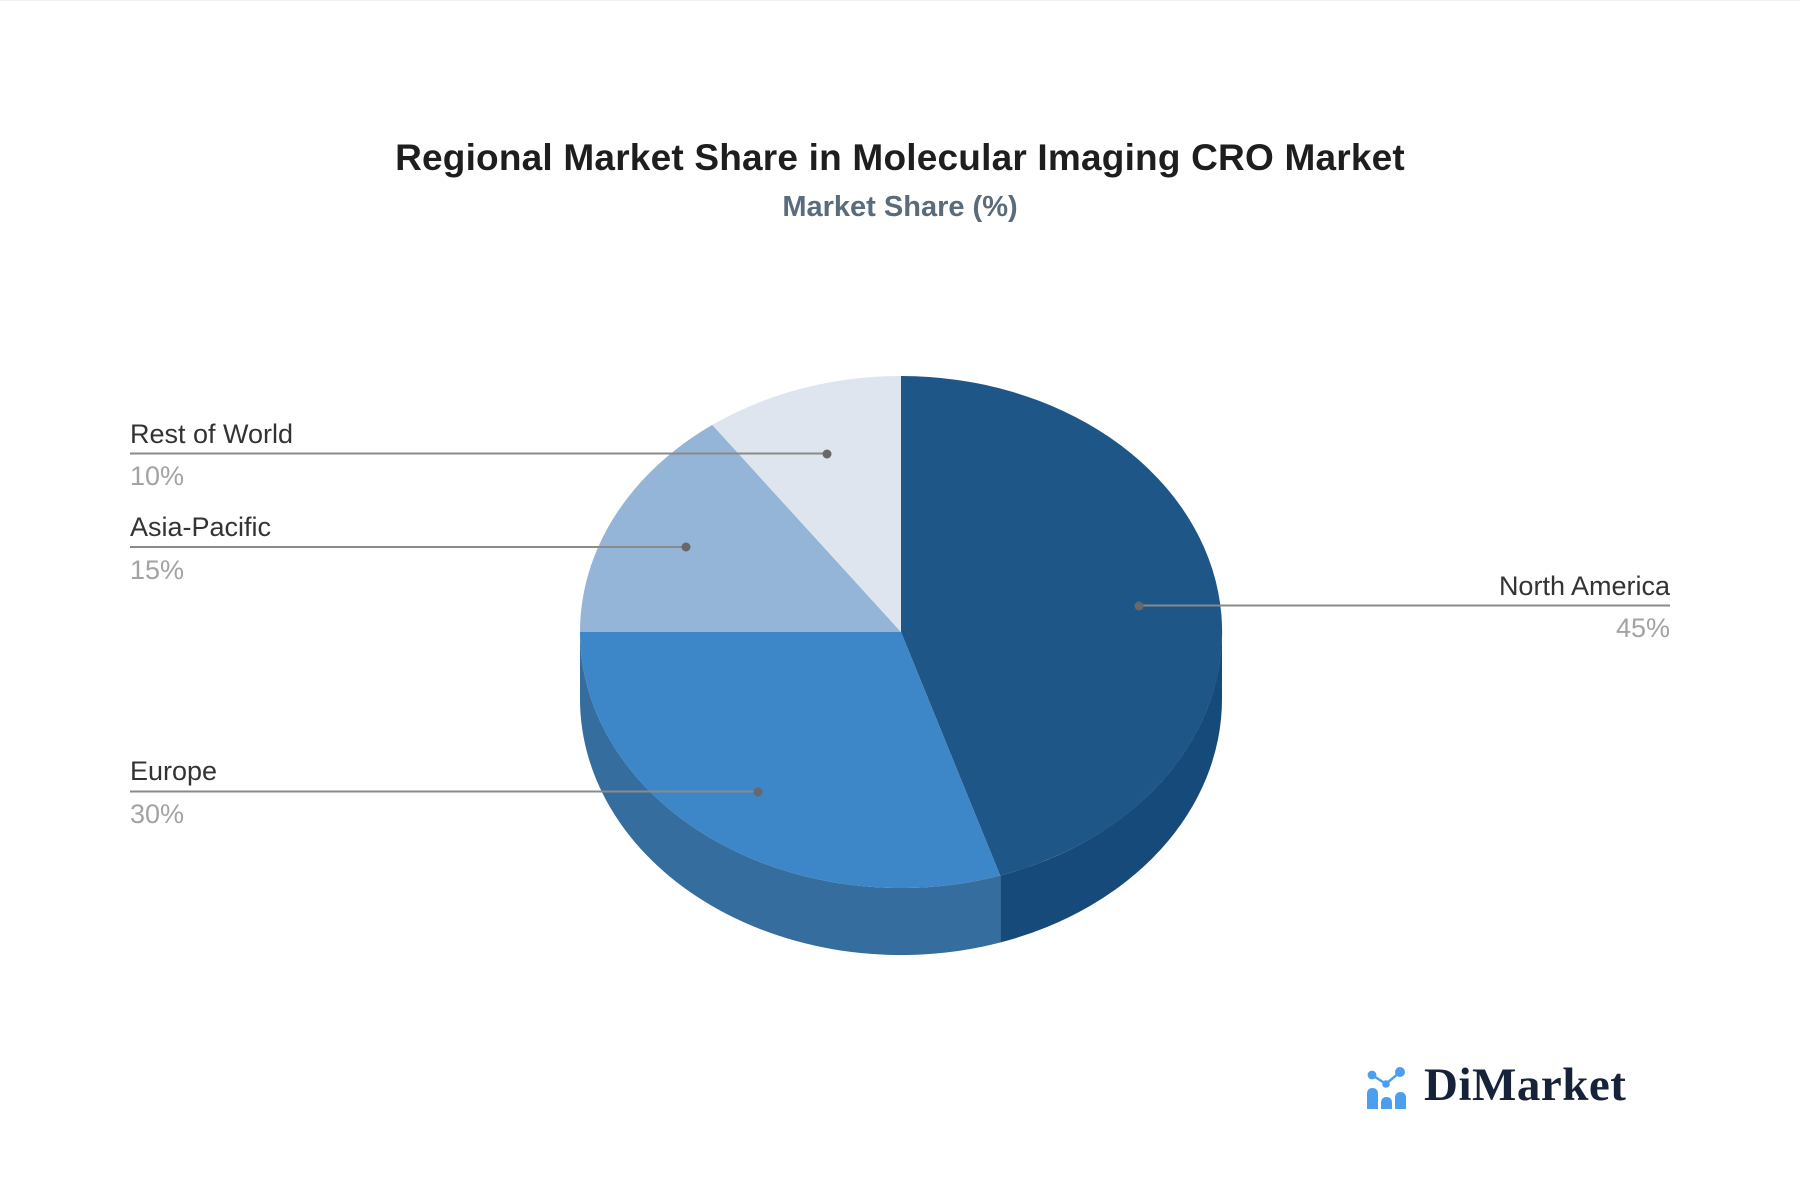 The image size is (1800, 1196). I want to click on pie-slice-north-america, so click(1062, 625).